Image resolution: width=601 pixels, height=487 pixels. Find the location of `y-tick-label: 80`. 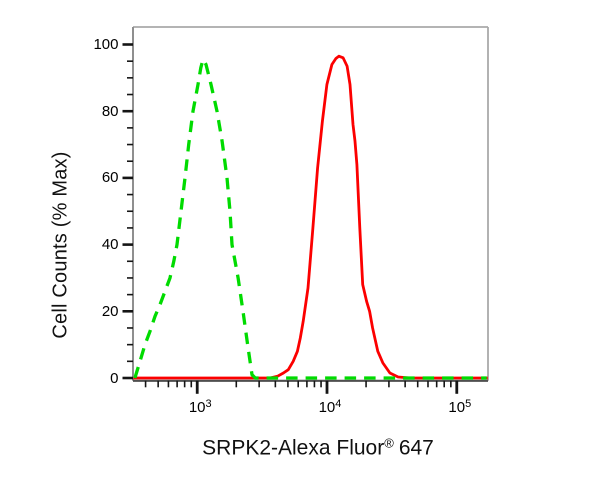

y-tick-label: 80 is located at coordinates (110, 111).